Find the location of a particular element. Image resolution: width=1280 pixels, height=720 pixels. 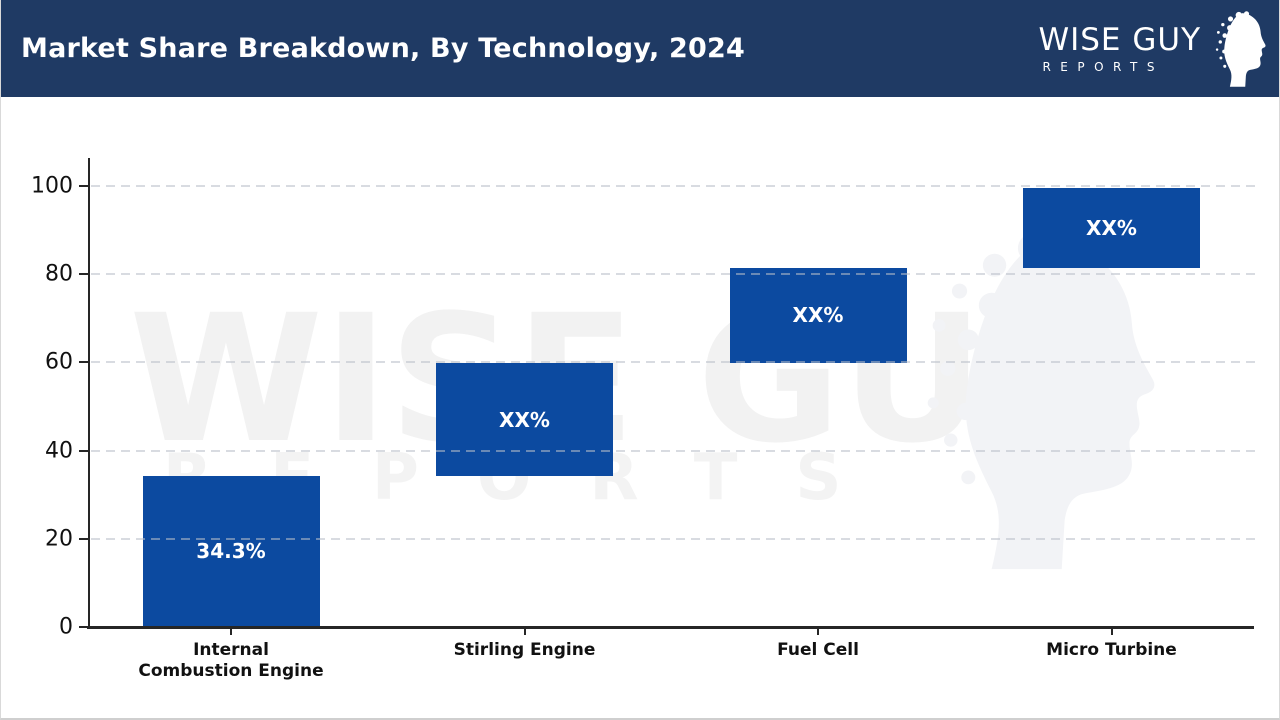

y-tick-label-80: 80 is located at coordinates (59, 274).